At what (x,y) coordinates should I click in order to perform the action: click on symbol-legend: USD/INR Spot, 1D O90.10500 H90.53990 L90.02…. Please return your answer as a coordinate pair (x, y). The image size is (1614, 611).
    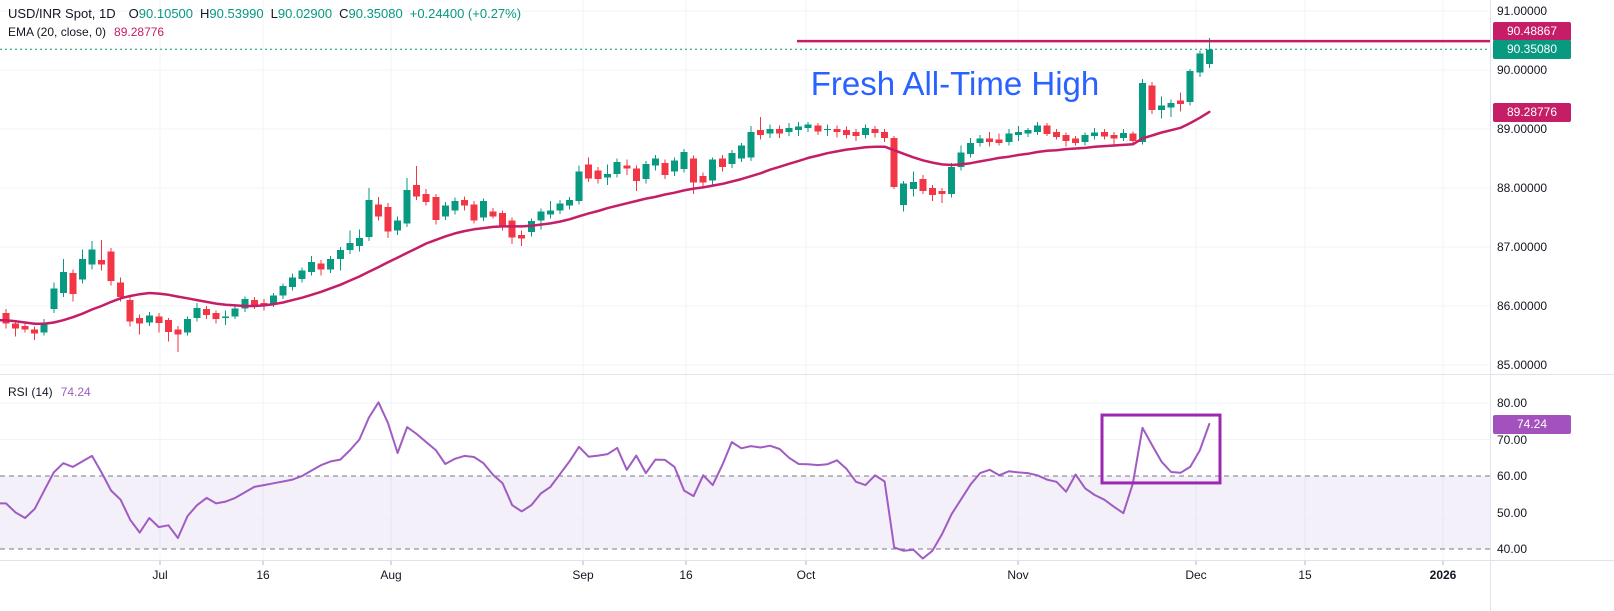
    Looking at the image, I should click on (264, 13).